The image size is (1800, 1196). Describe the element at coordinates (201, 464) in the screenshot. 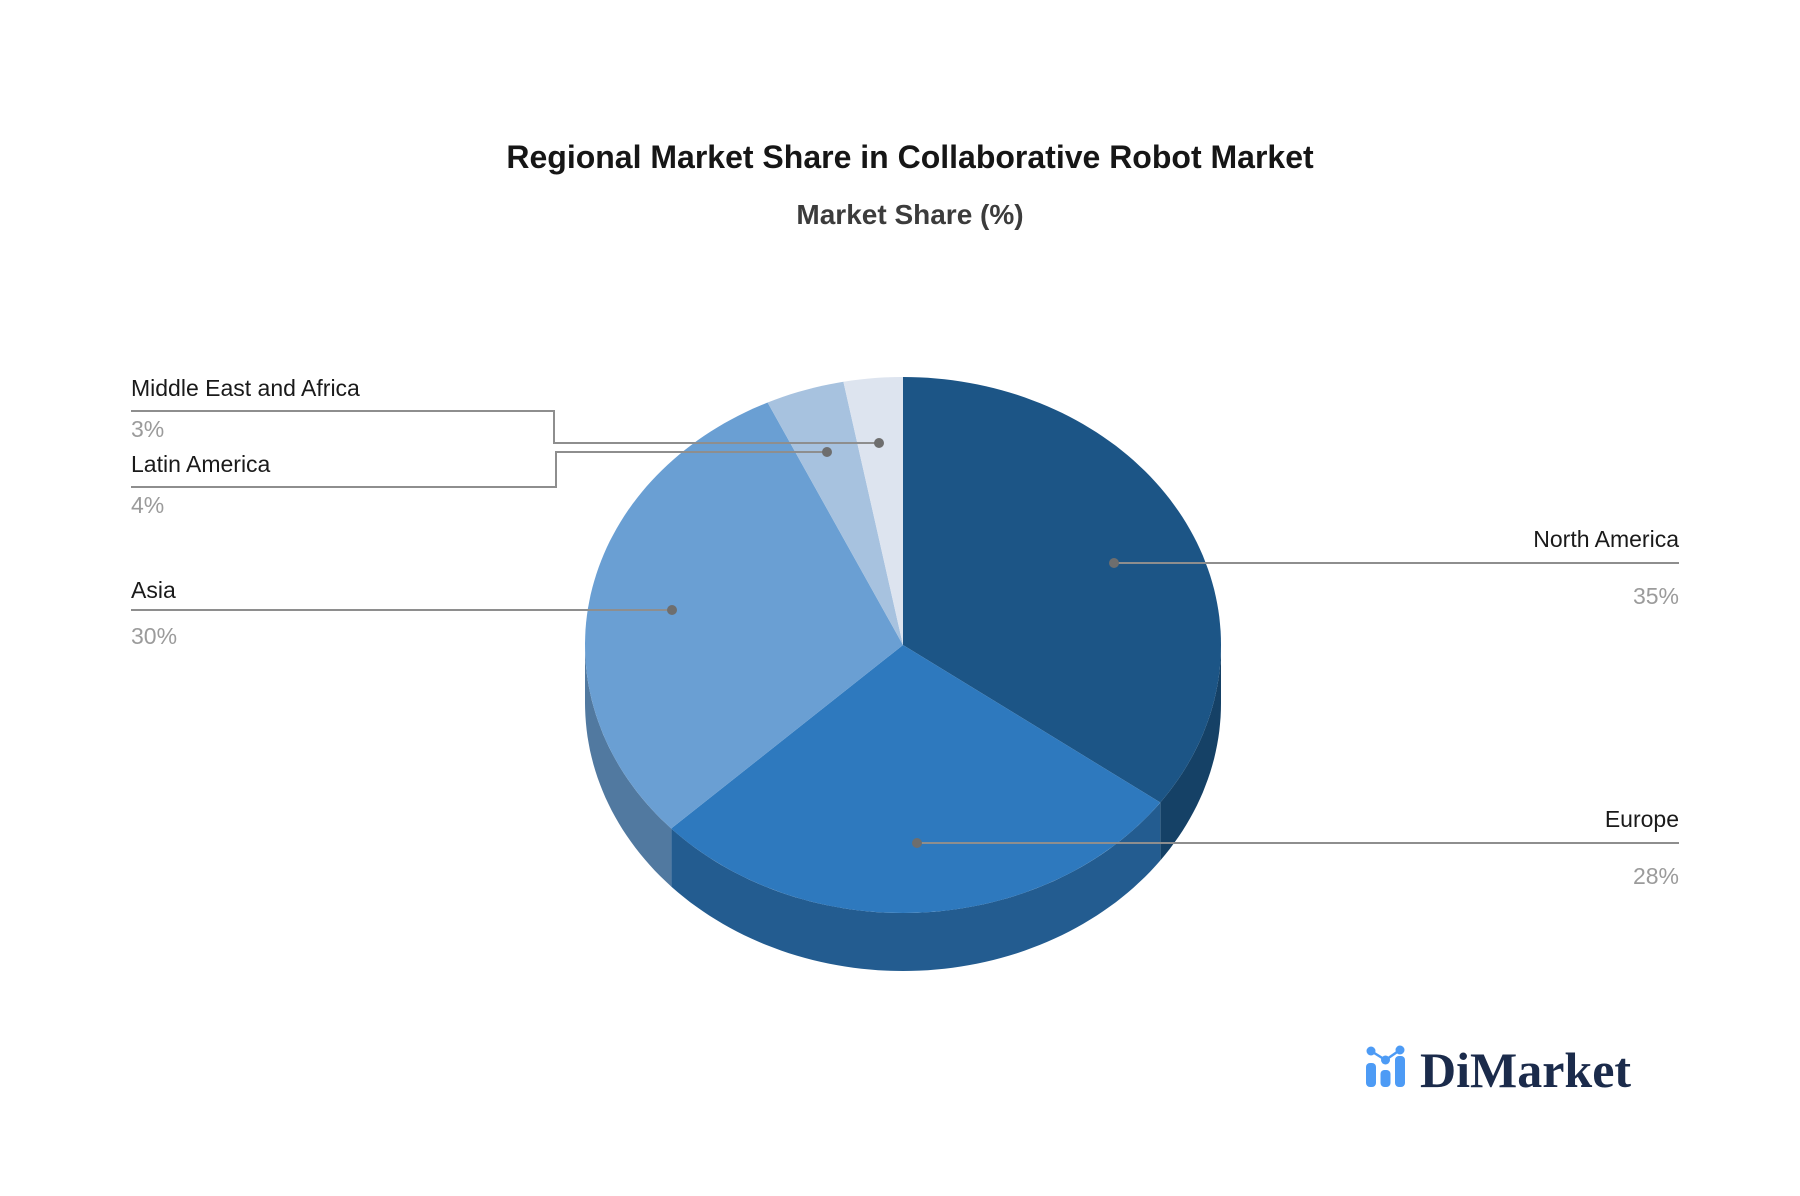

I see `callout-name-latin-america: Latin America` at that location.